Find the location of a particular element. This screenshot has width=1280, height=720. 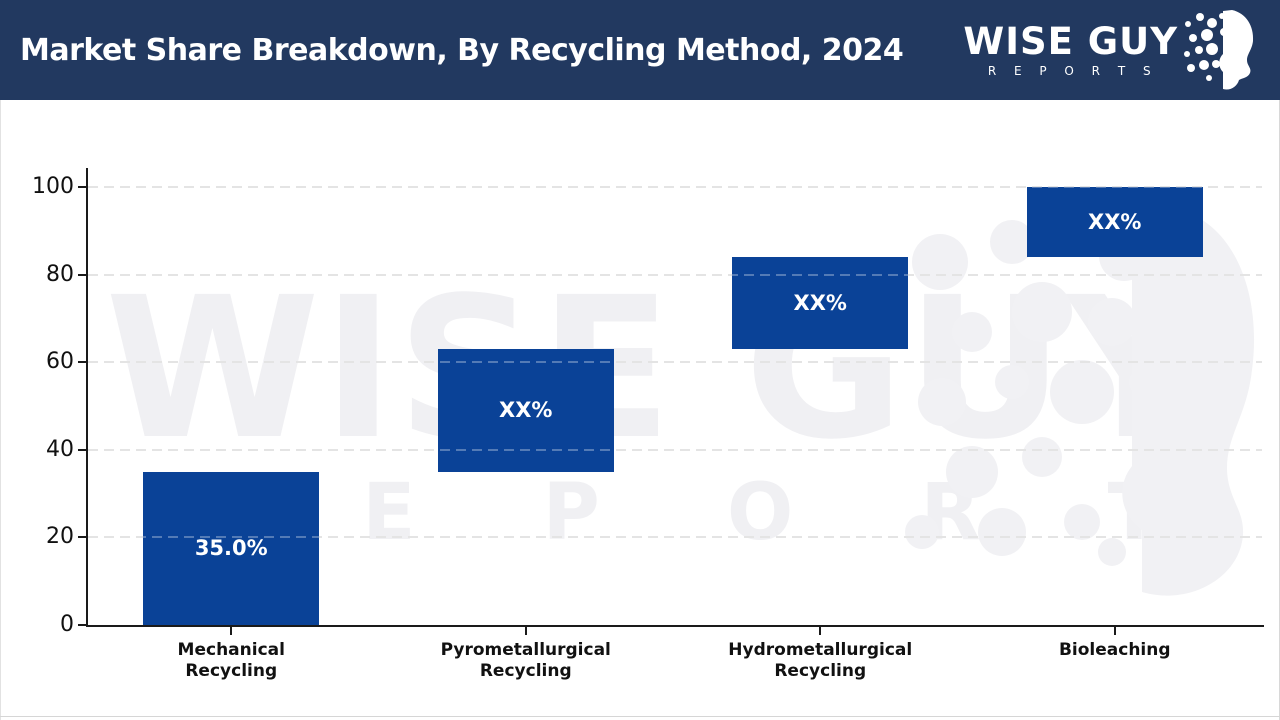

bar-value-label: 35.0% is located at coordinates (231, 548).